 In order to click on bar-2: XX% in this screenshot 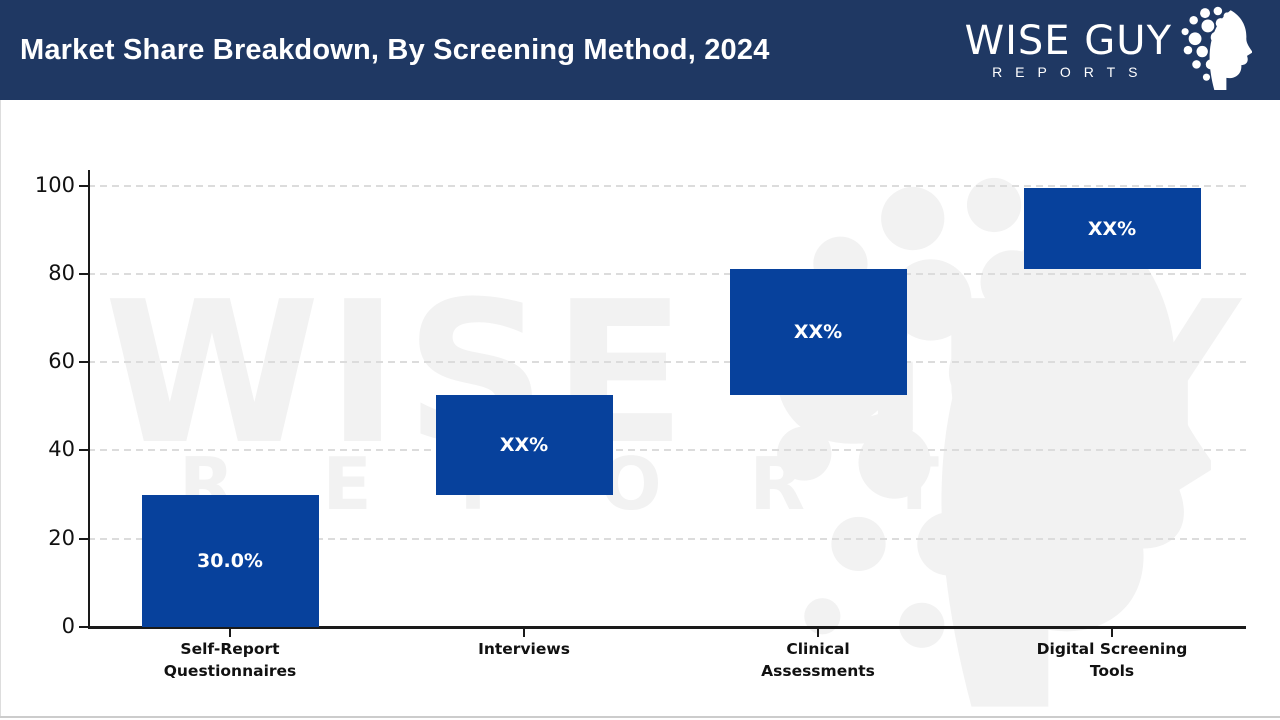, I will do `click(524, 445)`.